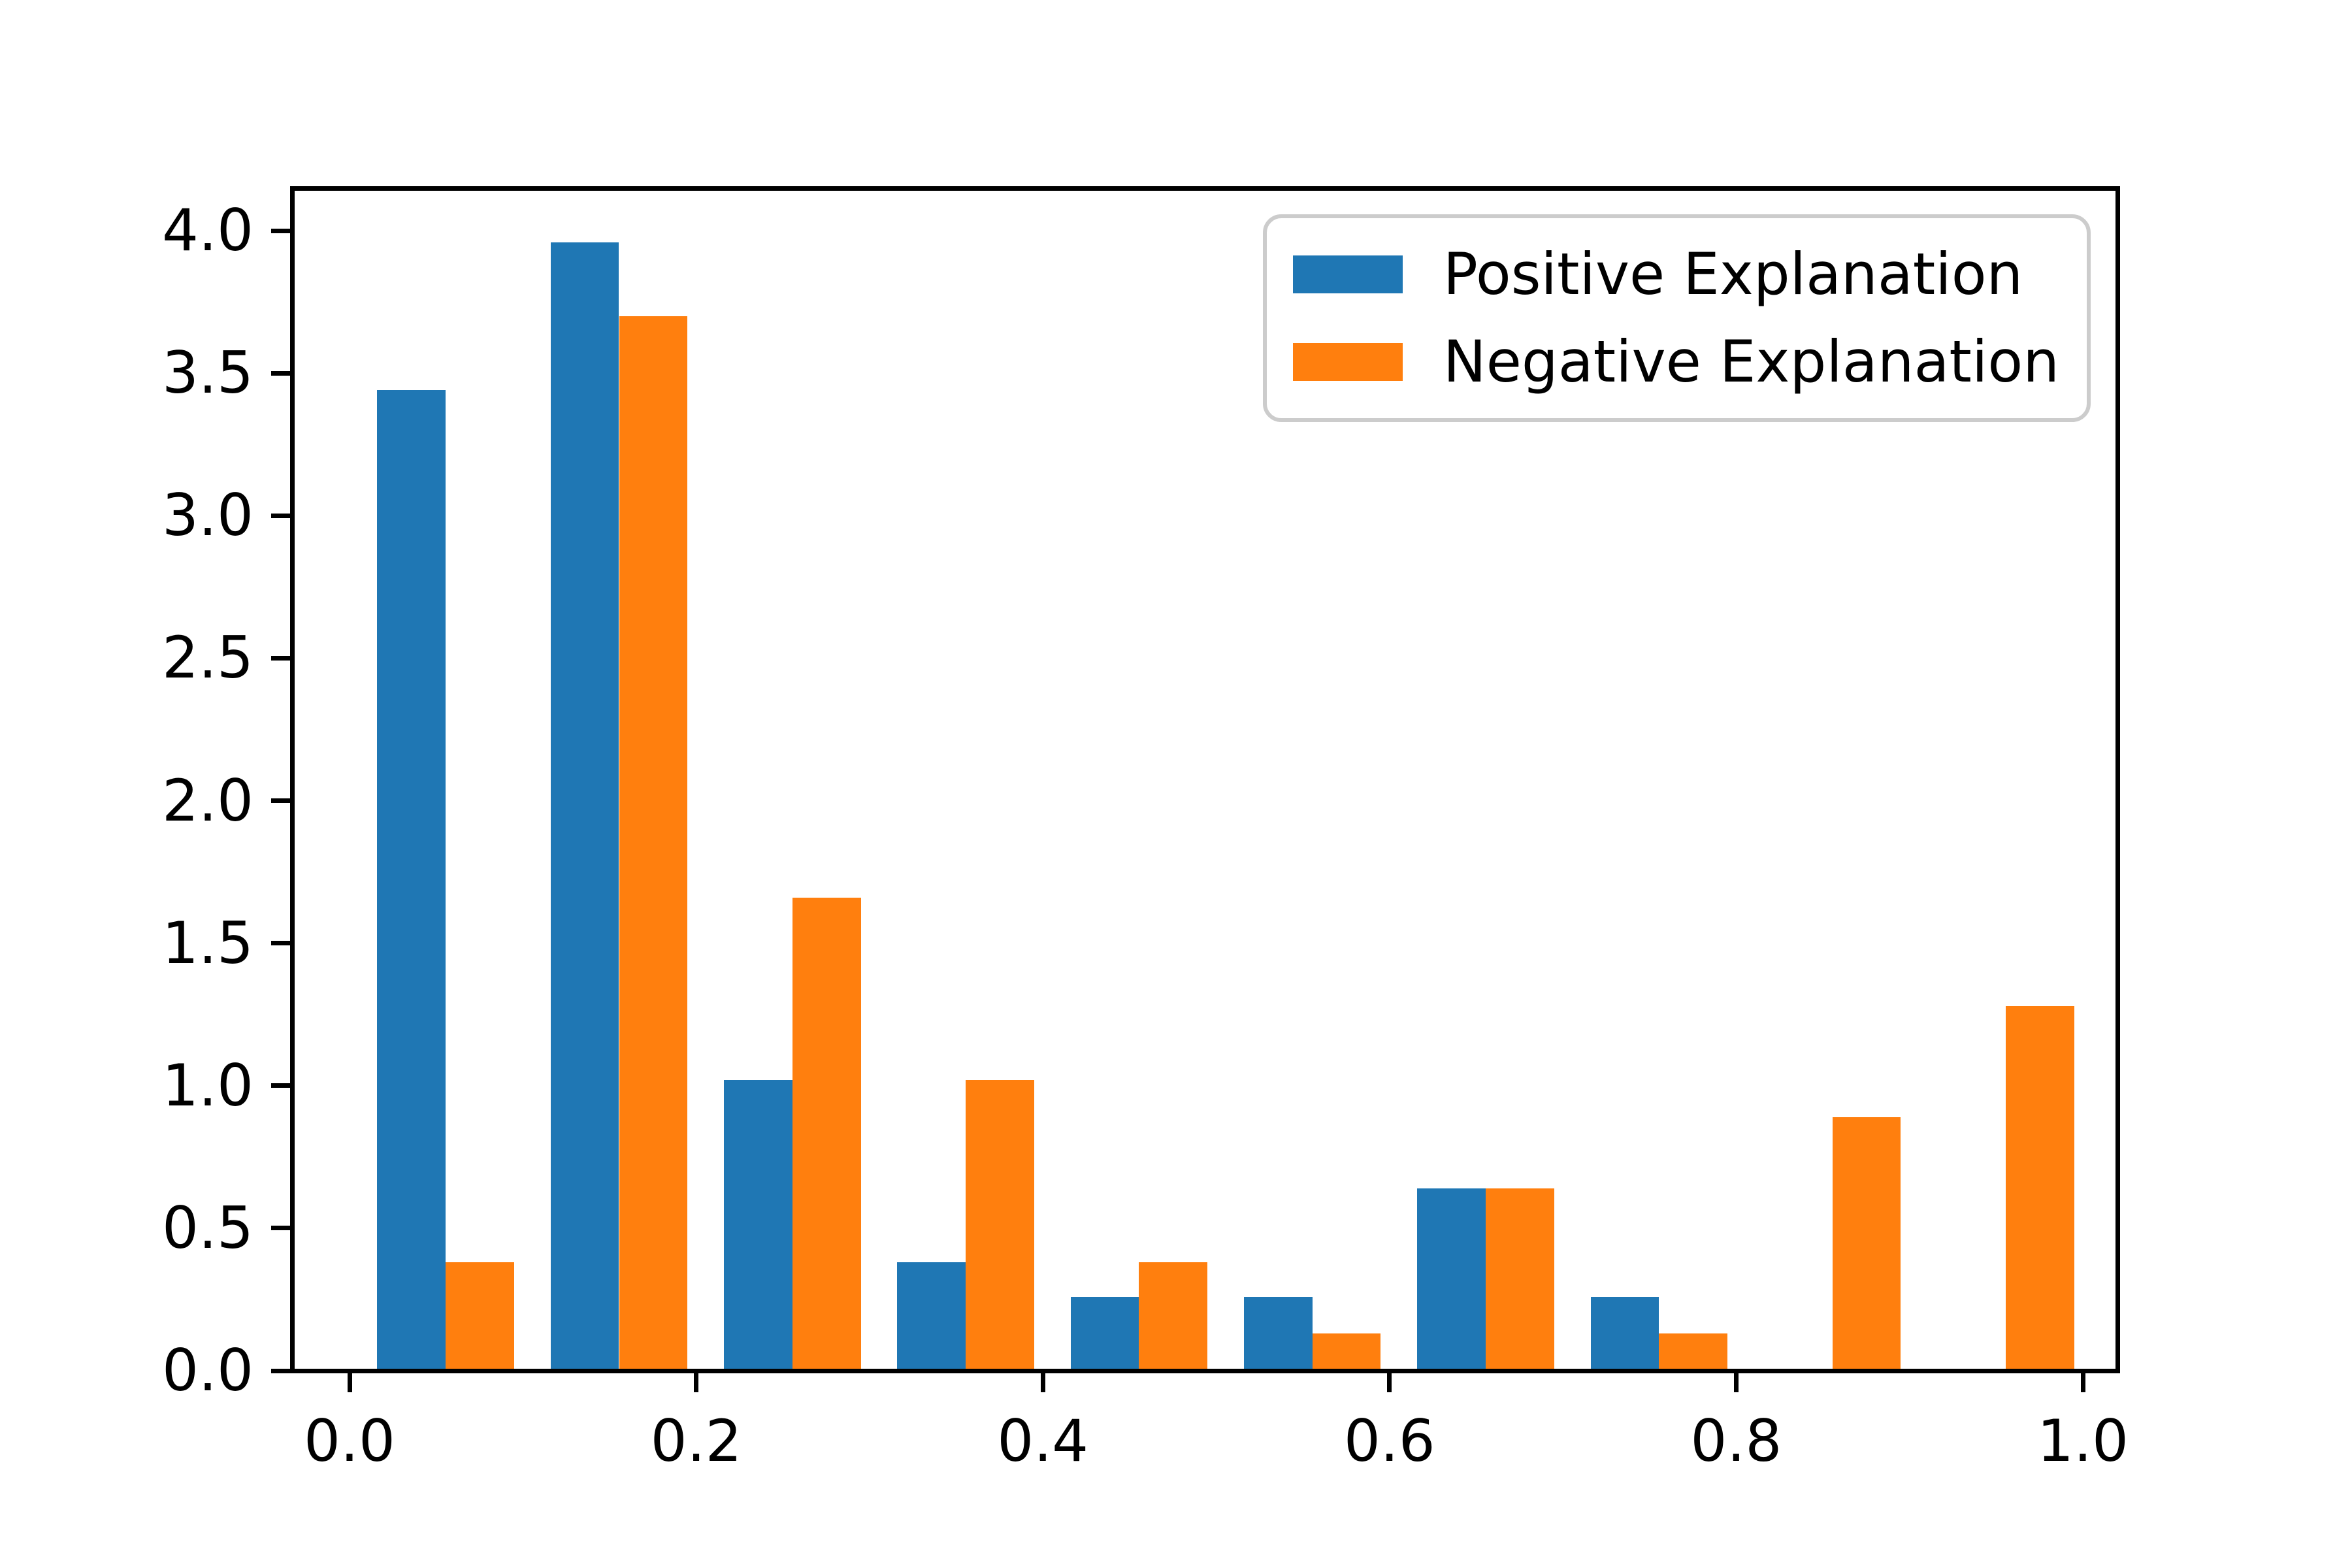 Image resolution: width=2352 pixels, height=1568 pixels. I want to click on legend-row-negative: Negative Explanation, so click(1675, 361).